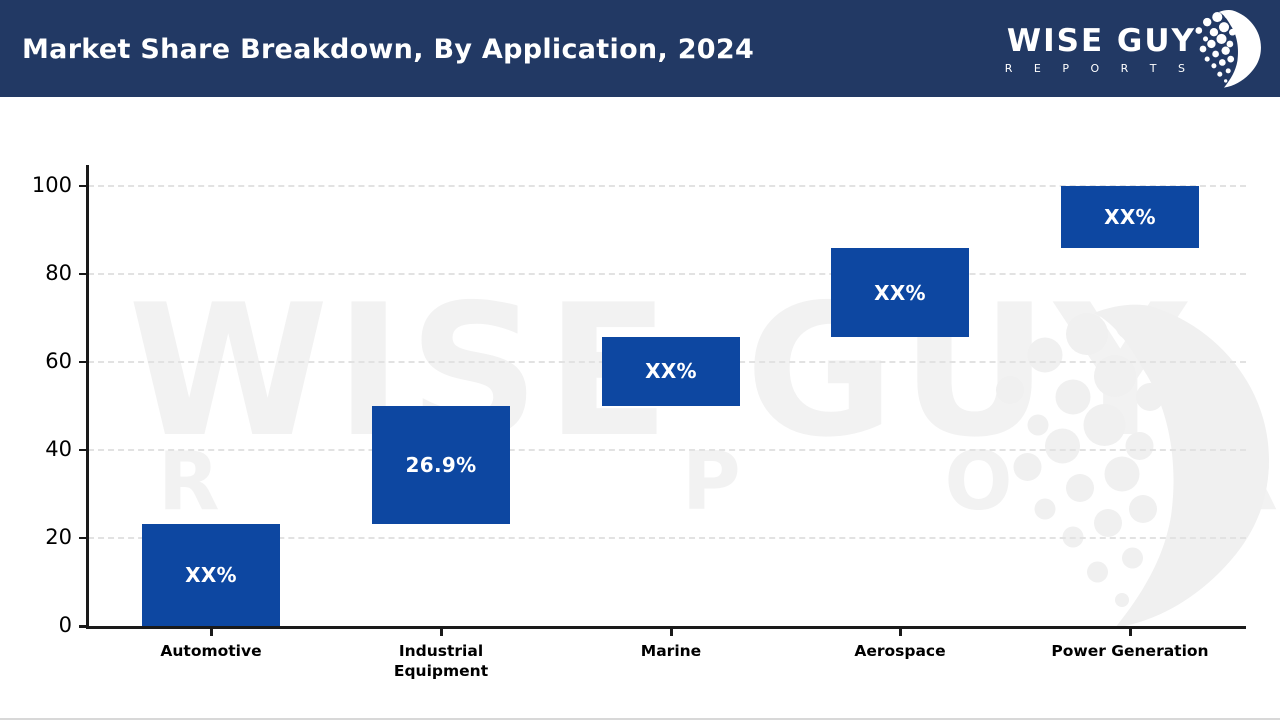  Describe the element at coordinates (58, 536) in the screenshot. I see `y-tick-label-20: 20` at that location.